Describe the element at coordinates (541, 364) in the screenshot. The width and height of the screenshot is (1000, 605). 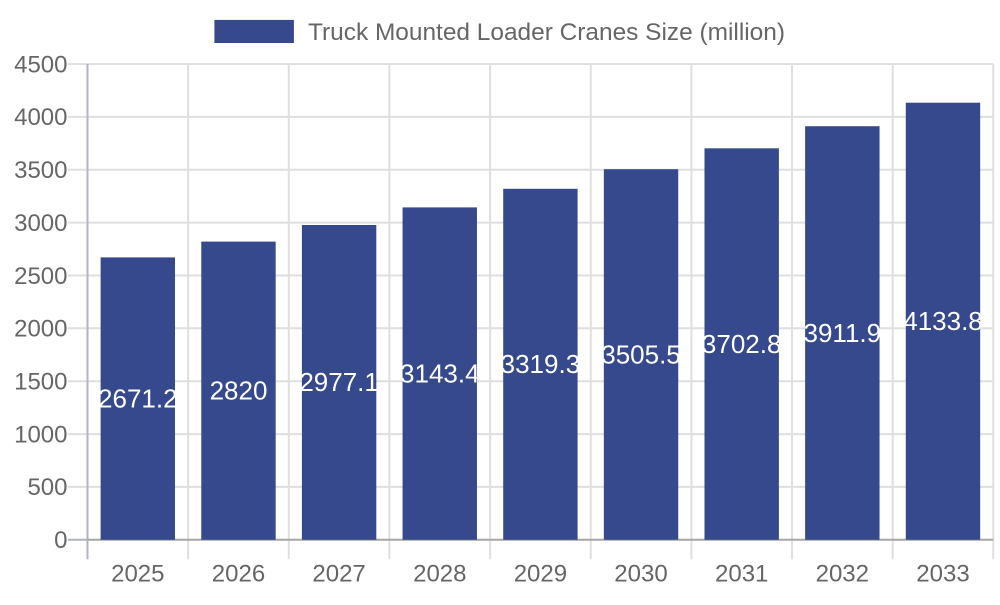
I see `svg-text: 3319.3` at that location.